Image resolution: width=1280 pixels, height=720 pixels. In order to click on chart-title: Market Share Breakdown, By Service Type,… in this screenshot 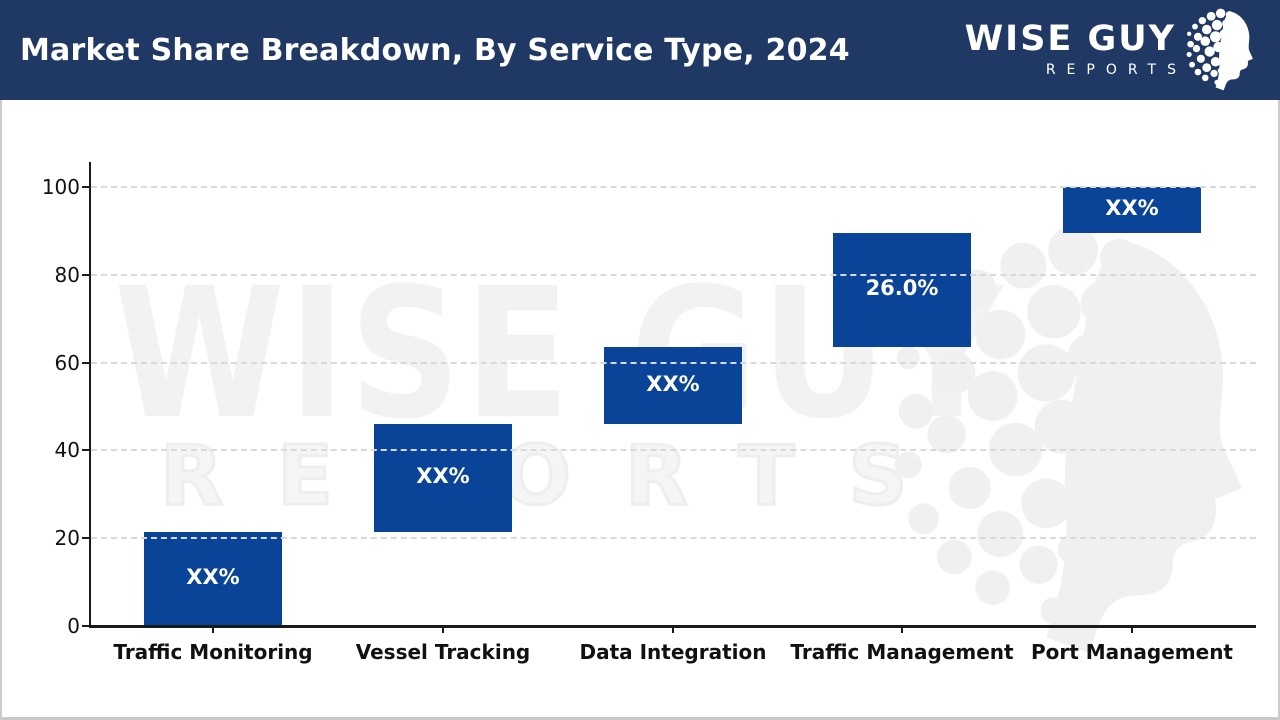, I will do `click(435, 50)`.